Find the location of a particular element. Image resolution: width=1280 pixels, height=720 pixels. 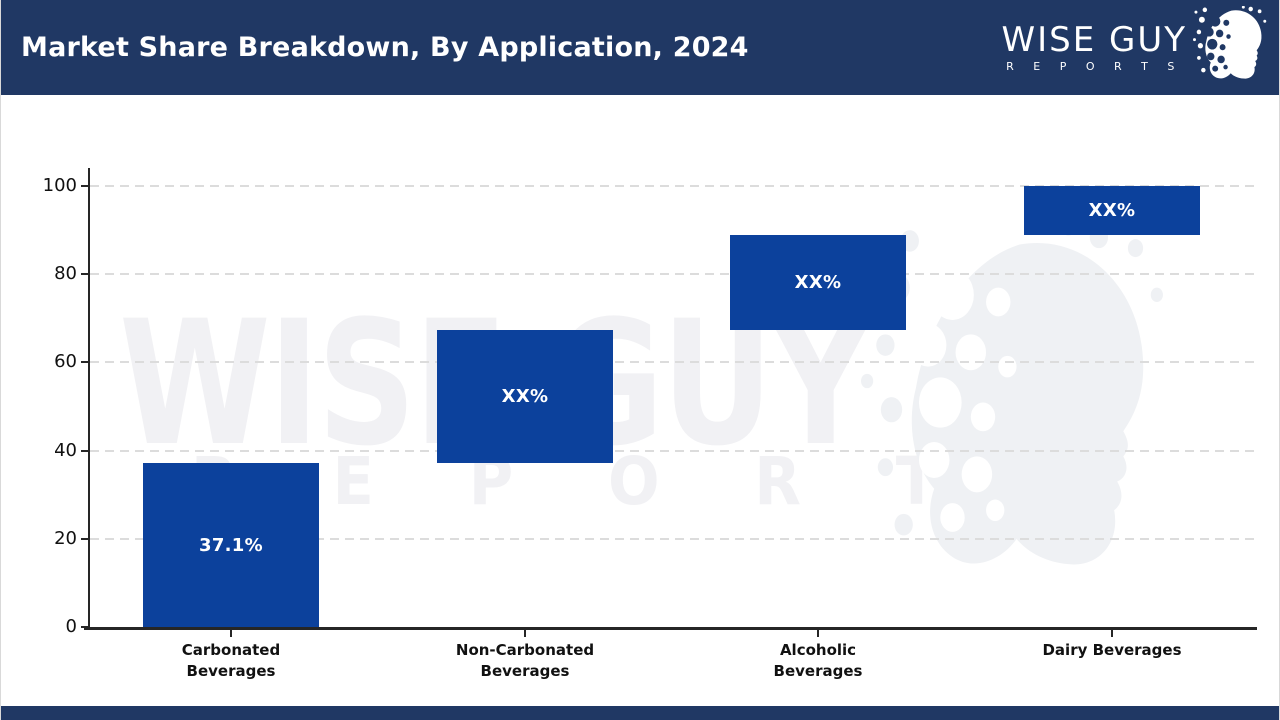

y-tick-label: 0 is located at coordinates (71, 626).